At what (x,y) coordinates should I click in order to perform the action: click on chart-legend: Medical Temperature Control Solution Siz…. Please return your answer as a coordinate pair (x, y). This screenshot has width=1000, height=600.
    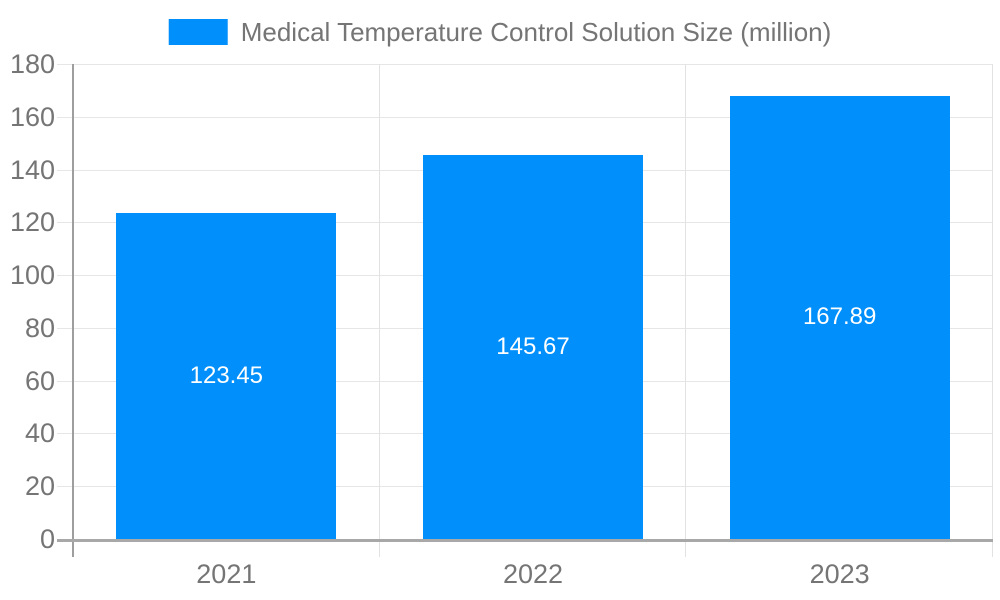
    Looking at the image, I should click on (500, 32).